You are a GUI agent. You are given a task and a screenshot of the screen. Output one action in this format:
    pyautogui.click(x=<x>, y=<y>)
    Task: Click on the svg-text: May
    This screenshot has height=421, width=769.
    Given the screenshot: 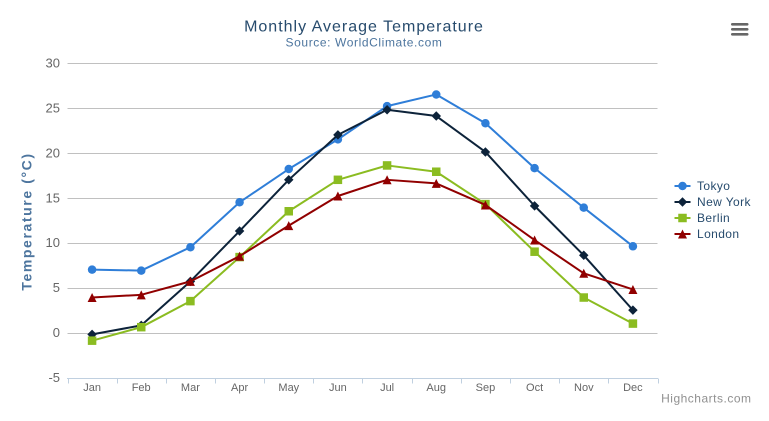 What is the action you would take?
    pyautogui.click(x=288, y=388)
    